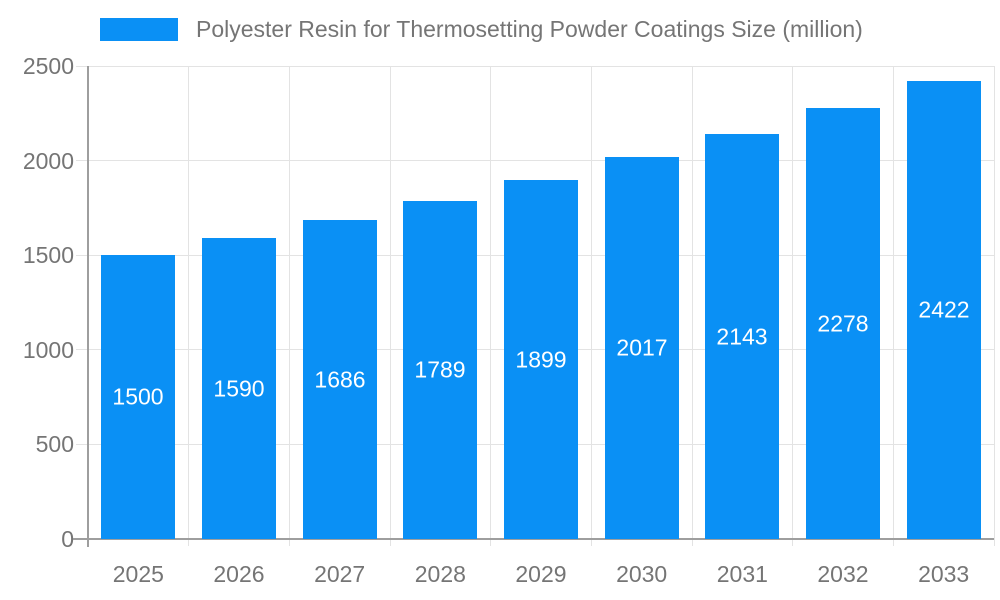 The width and height of the screenshot is (1000, 600). I want to click on bar: 2278, so click(843, 323).